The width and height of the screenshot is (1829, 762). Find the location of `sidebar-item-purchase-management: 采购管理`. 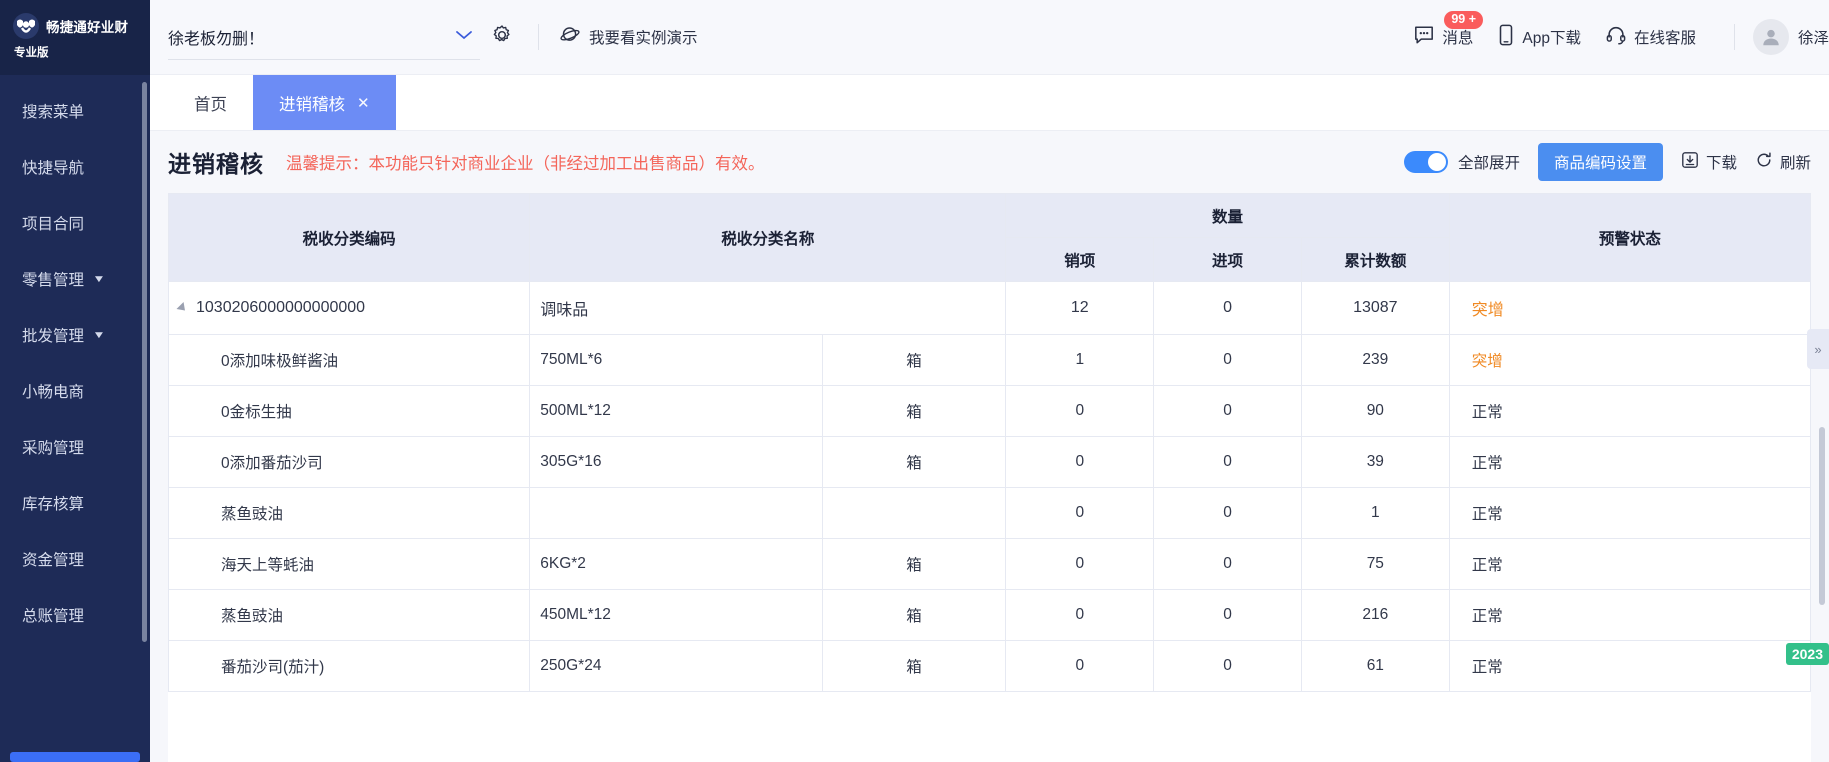

sidebar-item-purchase-management: 采购管理 is located at coordinates (75, 447).